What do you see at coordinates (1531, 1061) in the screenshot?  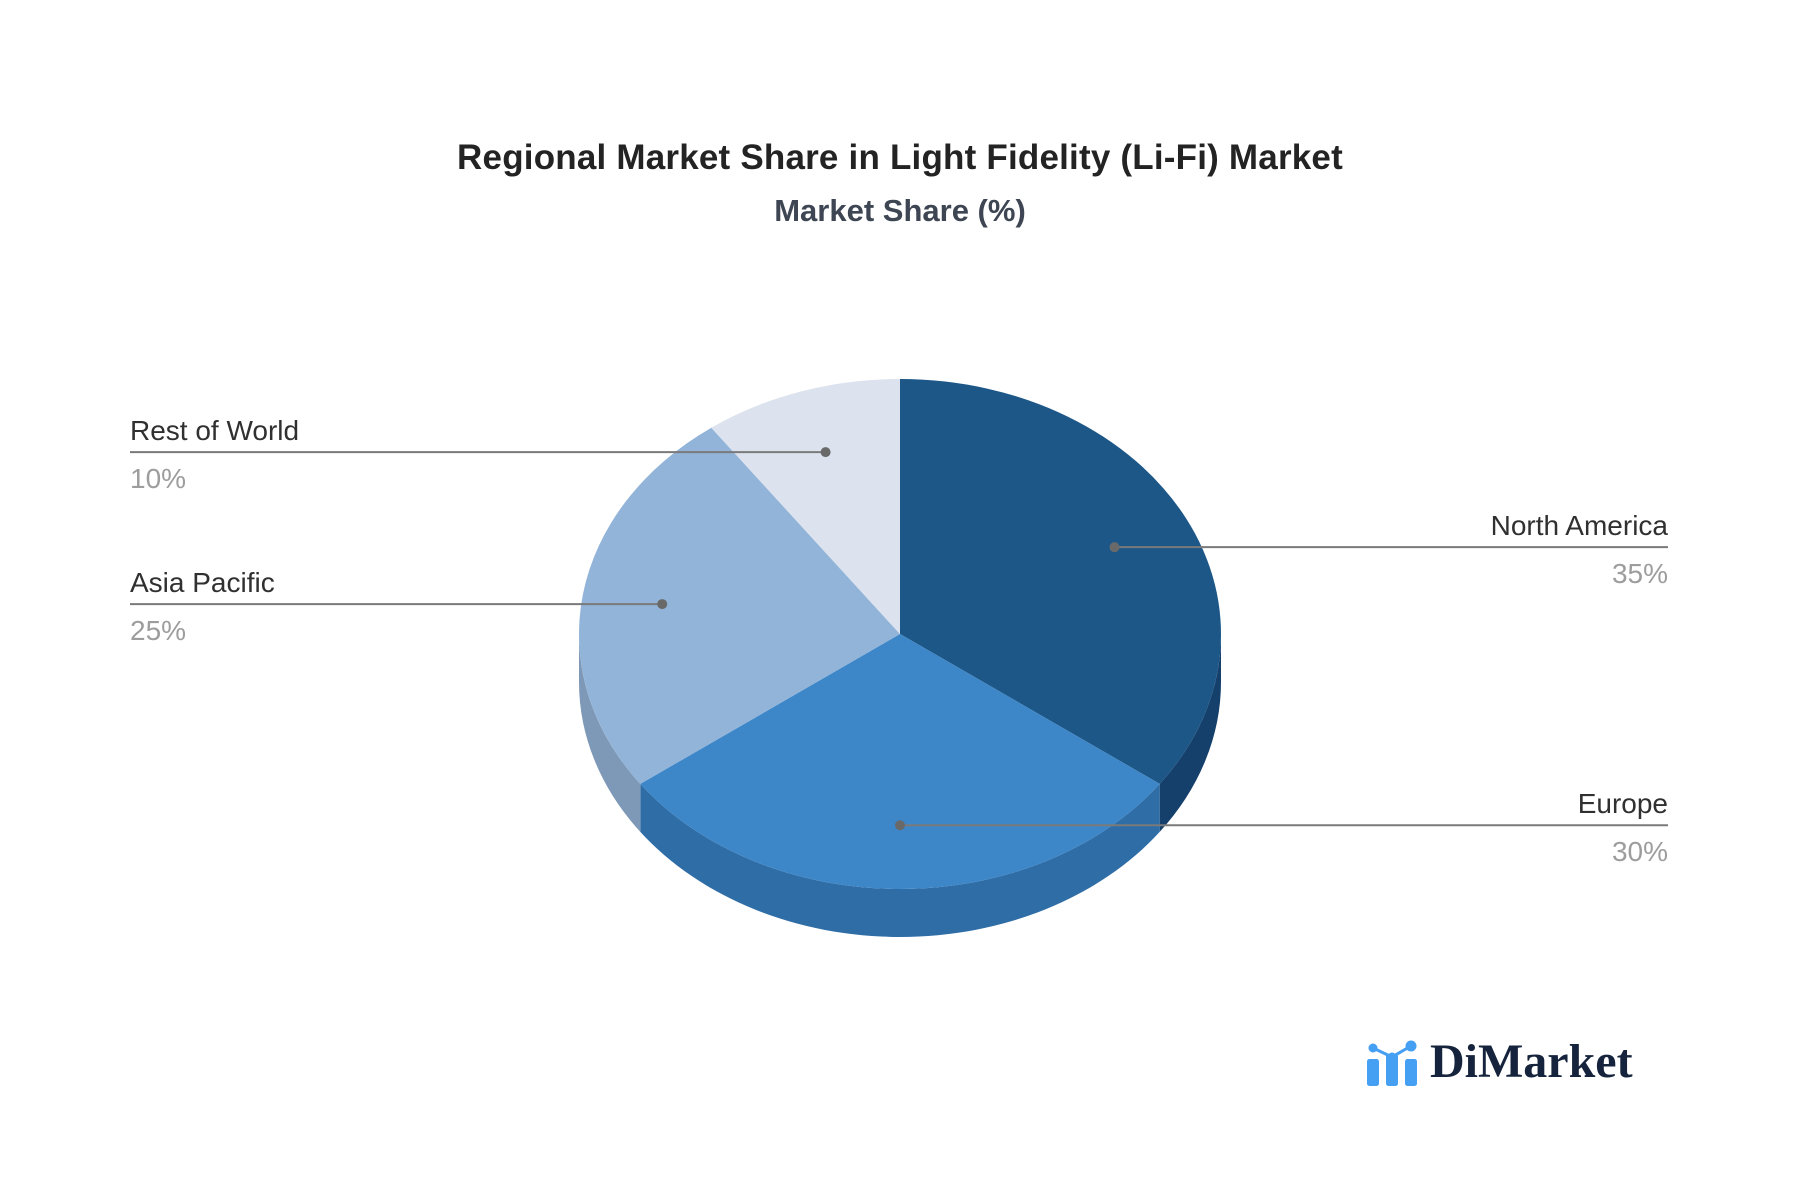 I see `dimarket-logo-text: DiMarket` at bounding box center [1531, 1061].